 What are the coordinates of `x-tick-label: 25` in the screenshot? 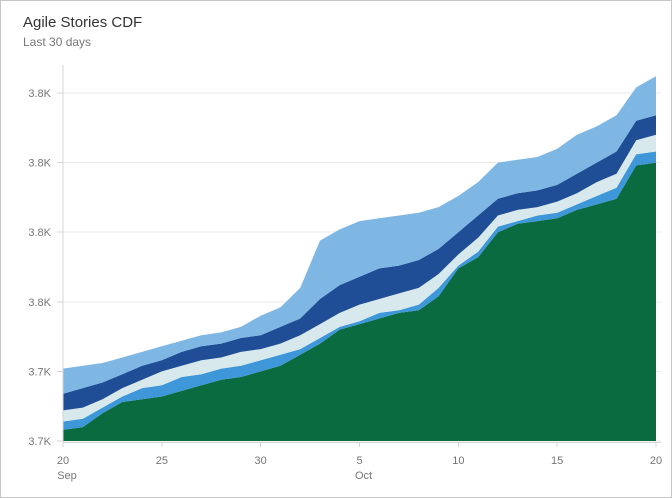 It's located at (162, 461).